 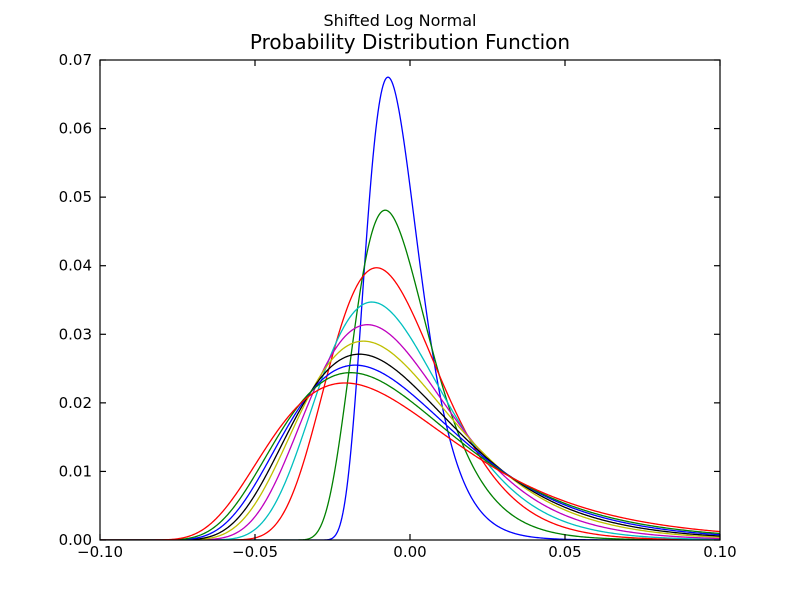 I want to click on y-tick-label: 0.03, so click(x=75, y=334).